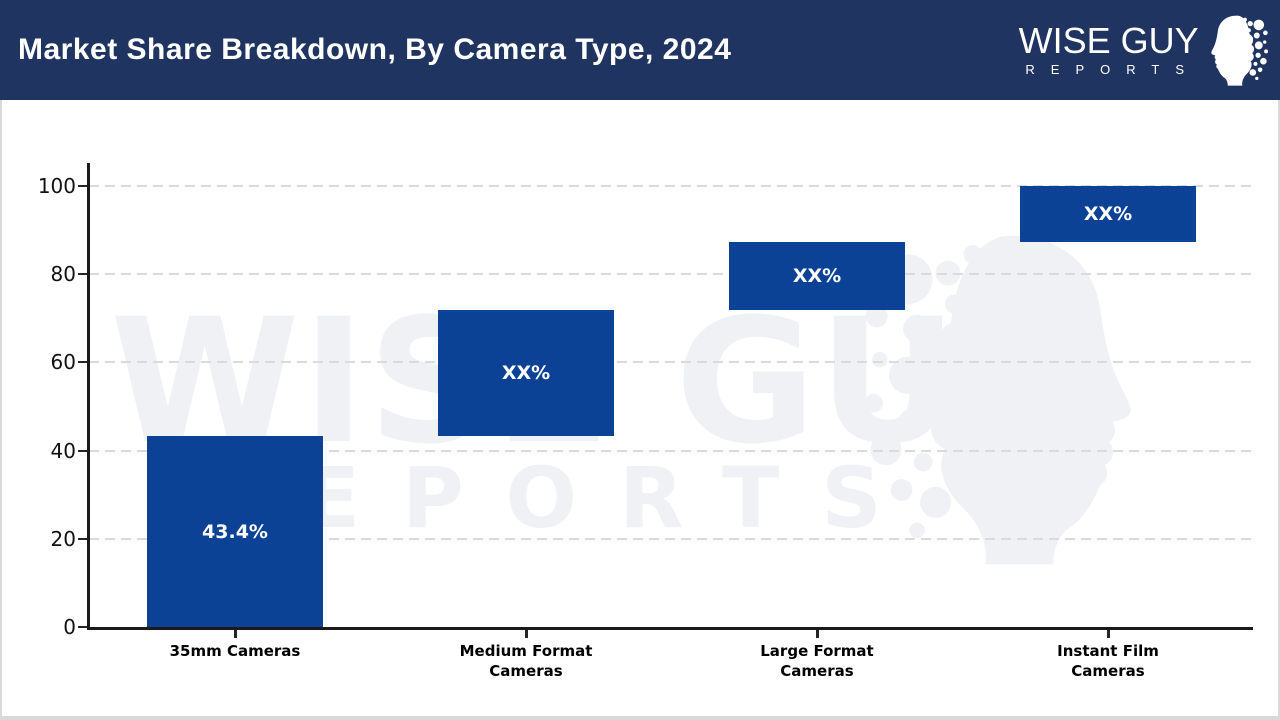 The width and height of the screenshot is (1280, 720). I want to click on bar-instant-film-cameras: XX%, so click(1108, 214).